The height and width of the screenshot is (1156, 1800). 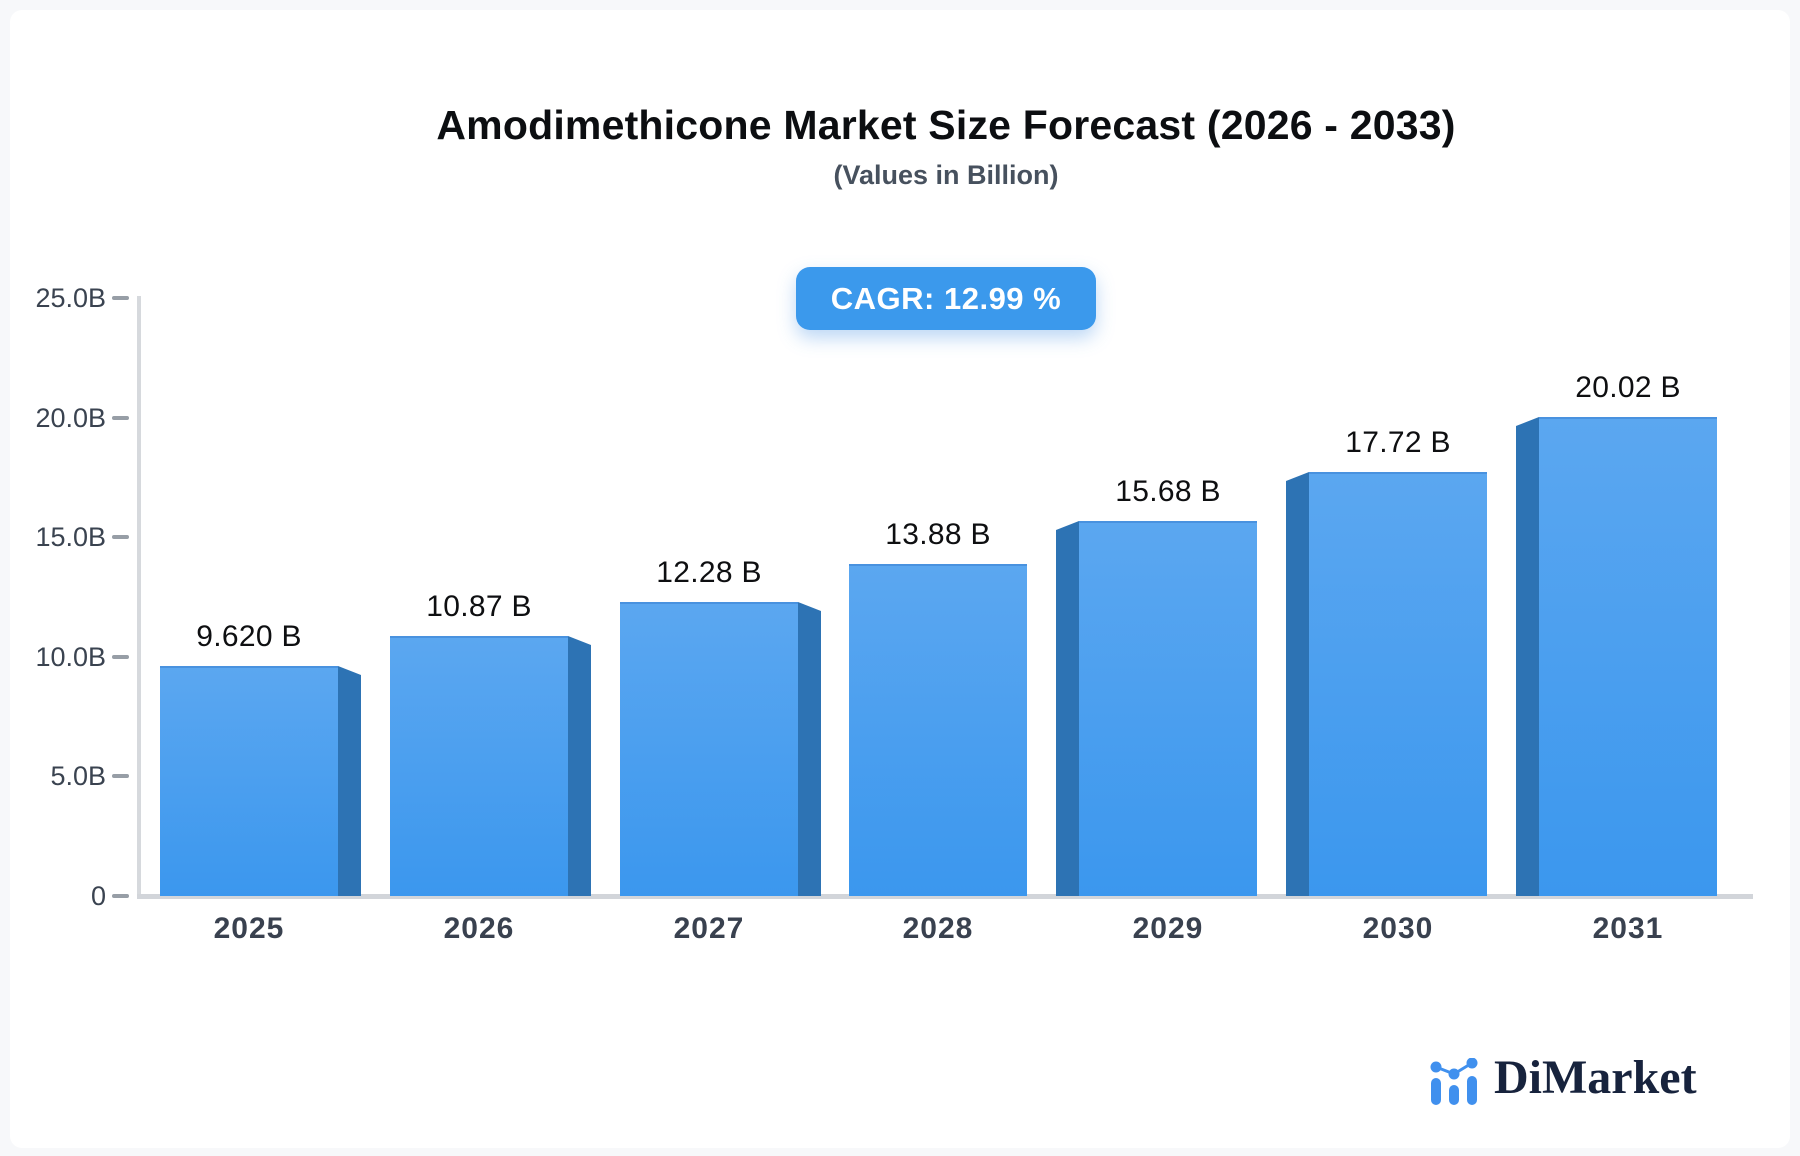 What do you see at coordinates (249, 928) in the screenshot?
I see `x-axis-label-2025: 2025` at bounding box center [249, 928].